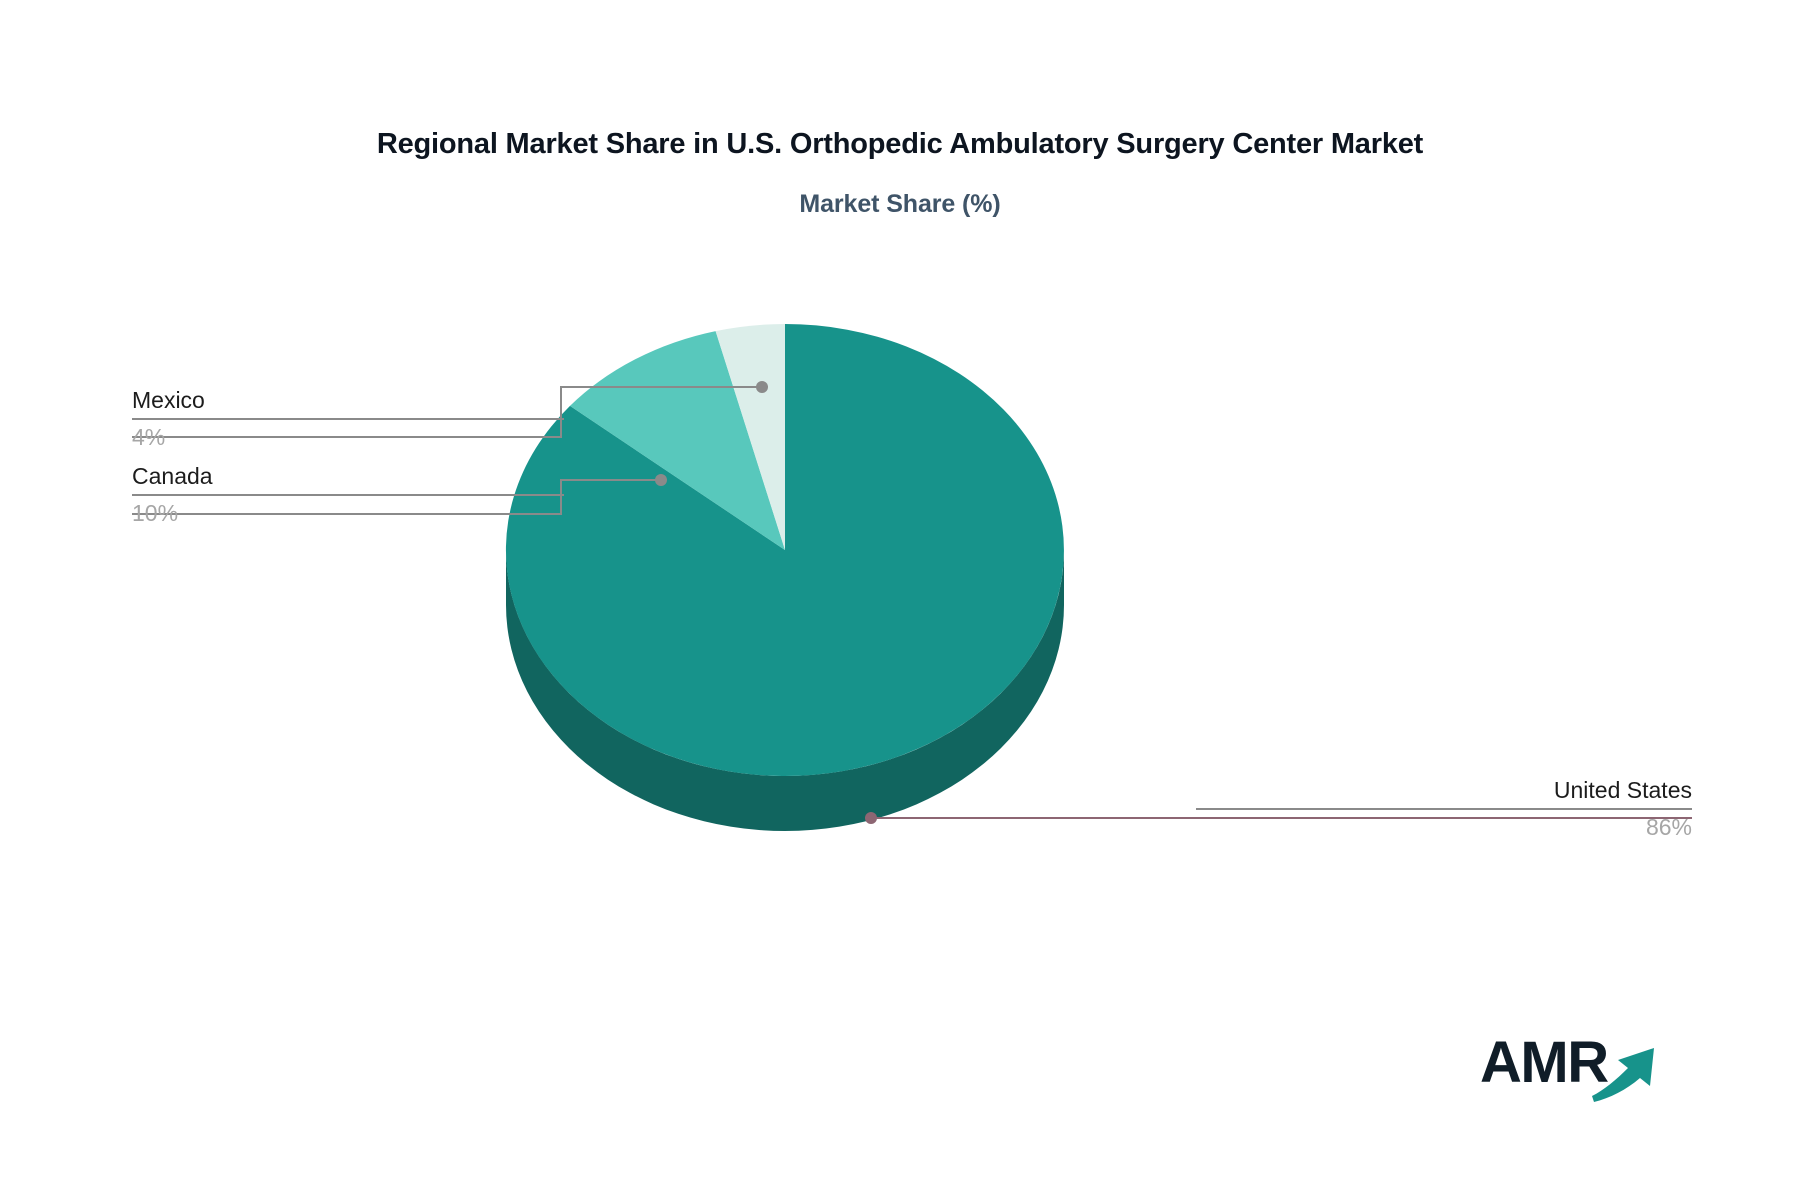  I want to click on leader-dot-canada, so click(661, 480).